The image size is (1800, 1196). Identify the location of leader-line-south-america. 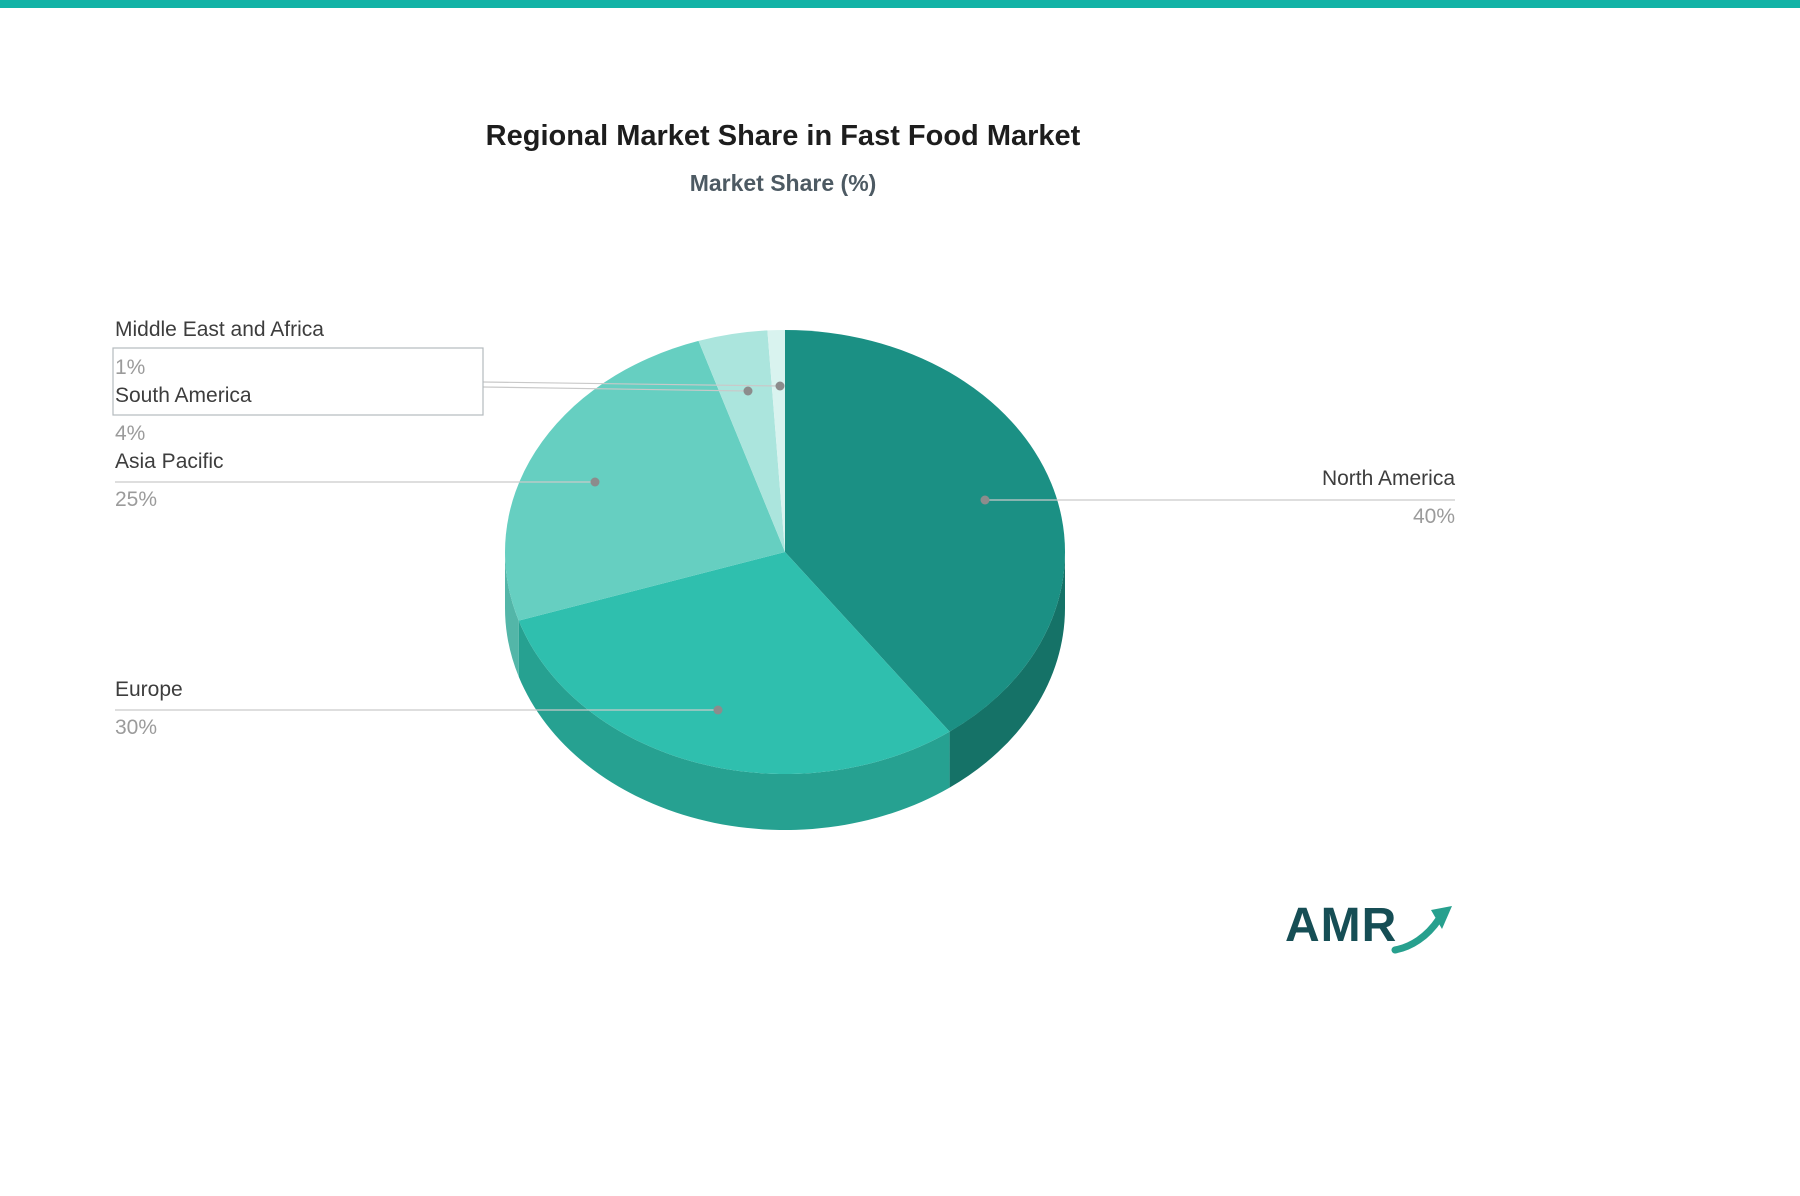
(615, 389).